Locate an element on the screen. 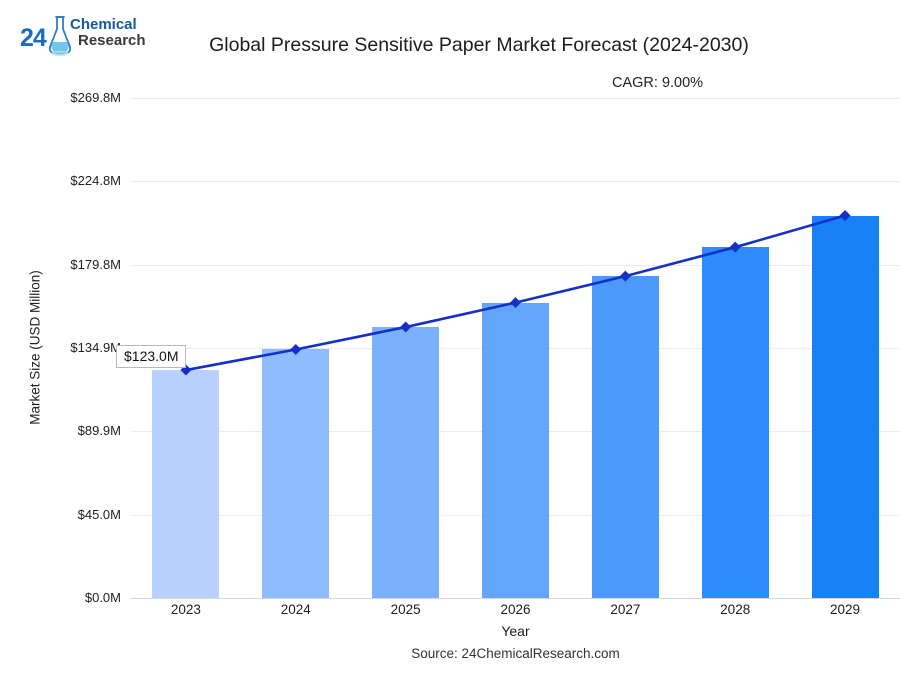 This screenshot has height=680, width=900. y-axis-tick-label: $134.9M is located at coordinates (95, 347).